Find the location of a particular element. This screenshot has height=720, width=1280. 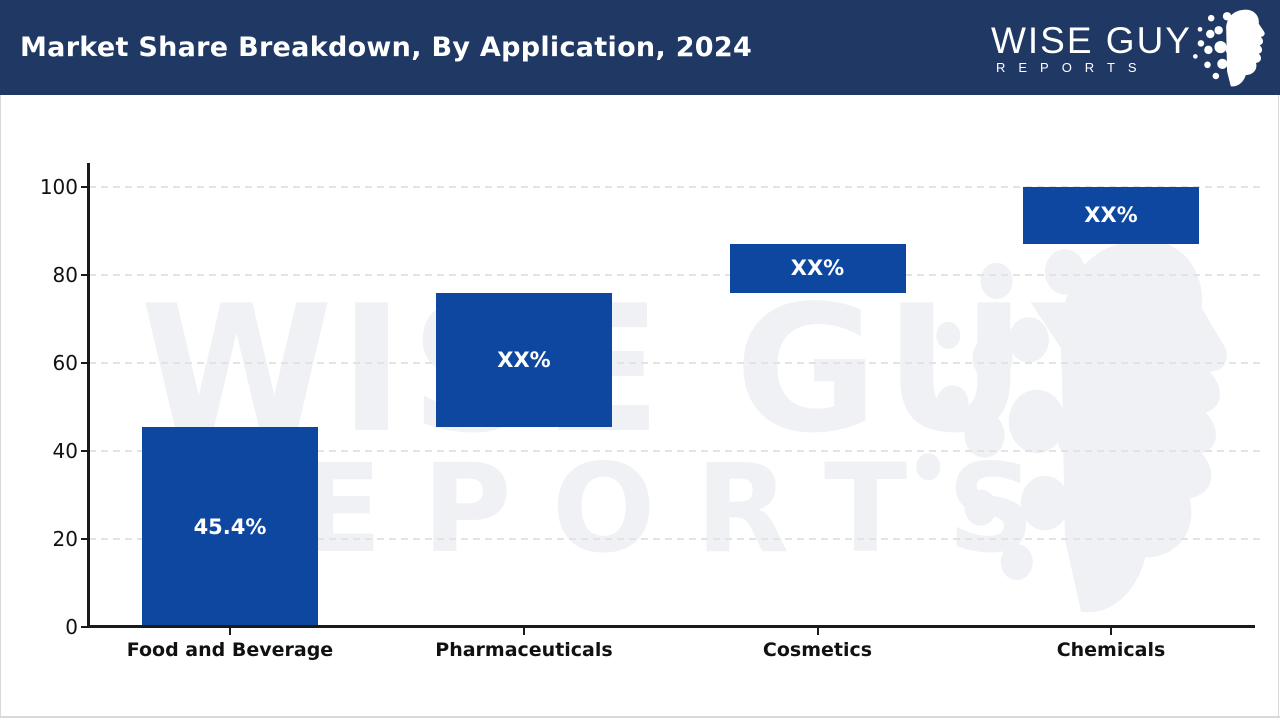

bar-value-label-cosmetics: XX% is located at coordinates (817, 268).